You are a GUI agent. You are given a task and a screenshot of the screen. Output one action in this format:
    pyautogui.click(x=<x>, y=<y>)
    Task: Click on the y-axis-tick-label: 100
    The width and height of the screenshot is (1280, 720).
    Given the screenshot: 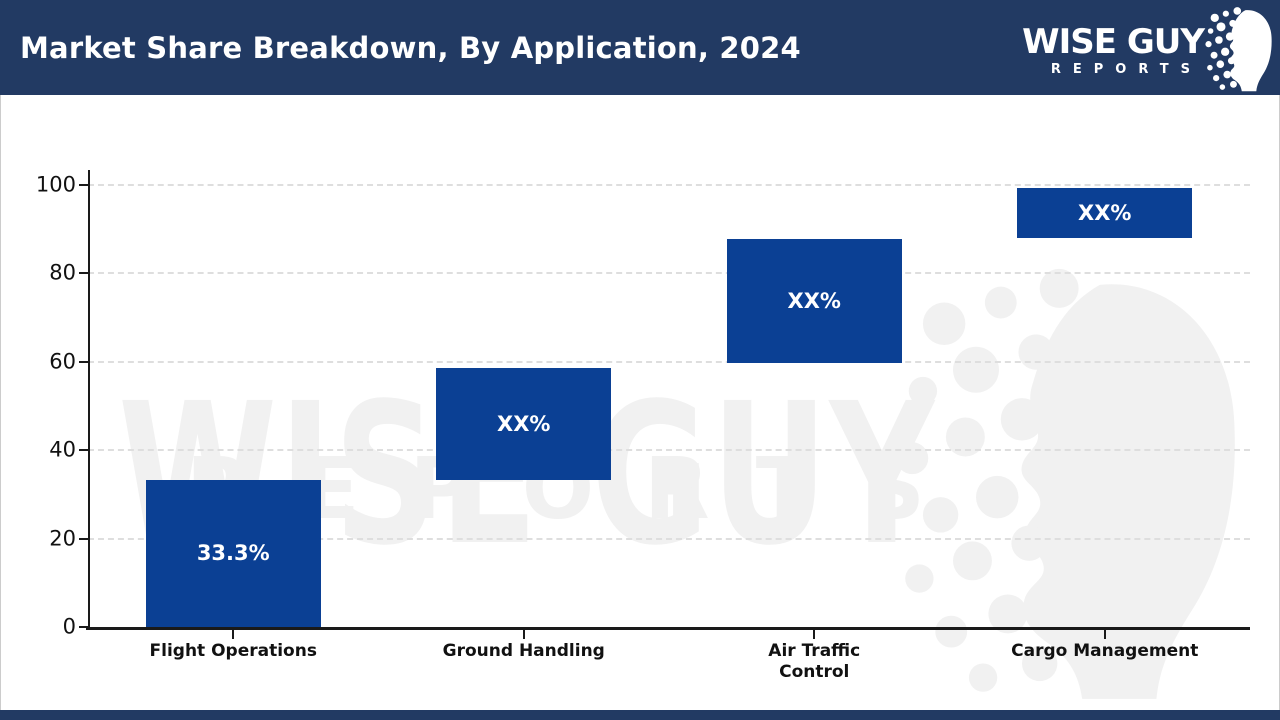 What is the action you would take?
    pyautogui.click(x=55, y=184)
    